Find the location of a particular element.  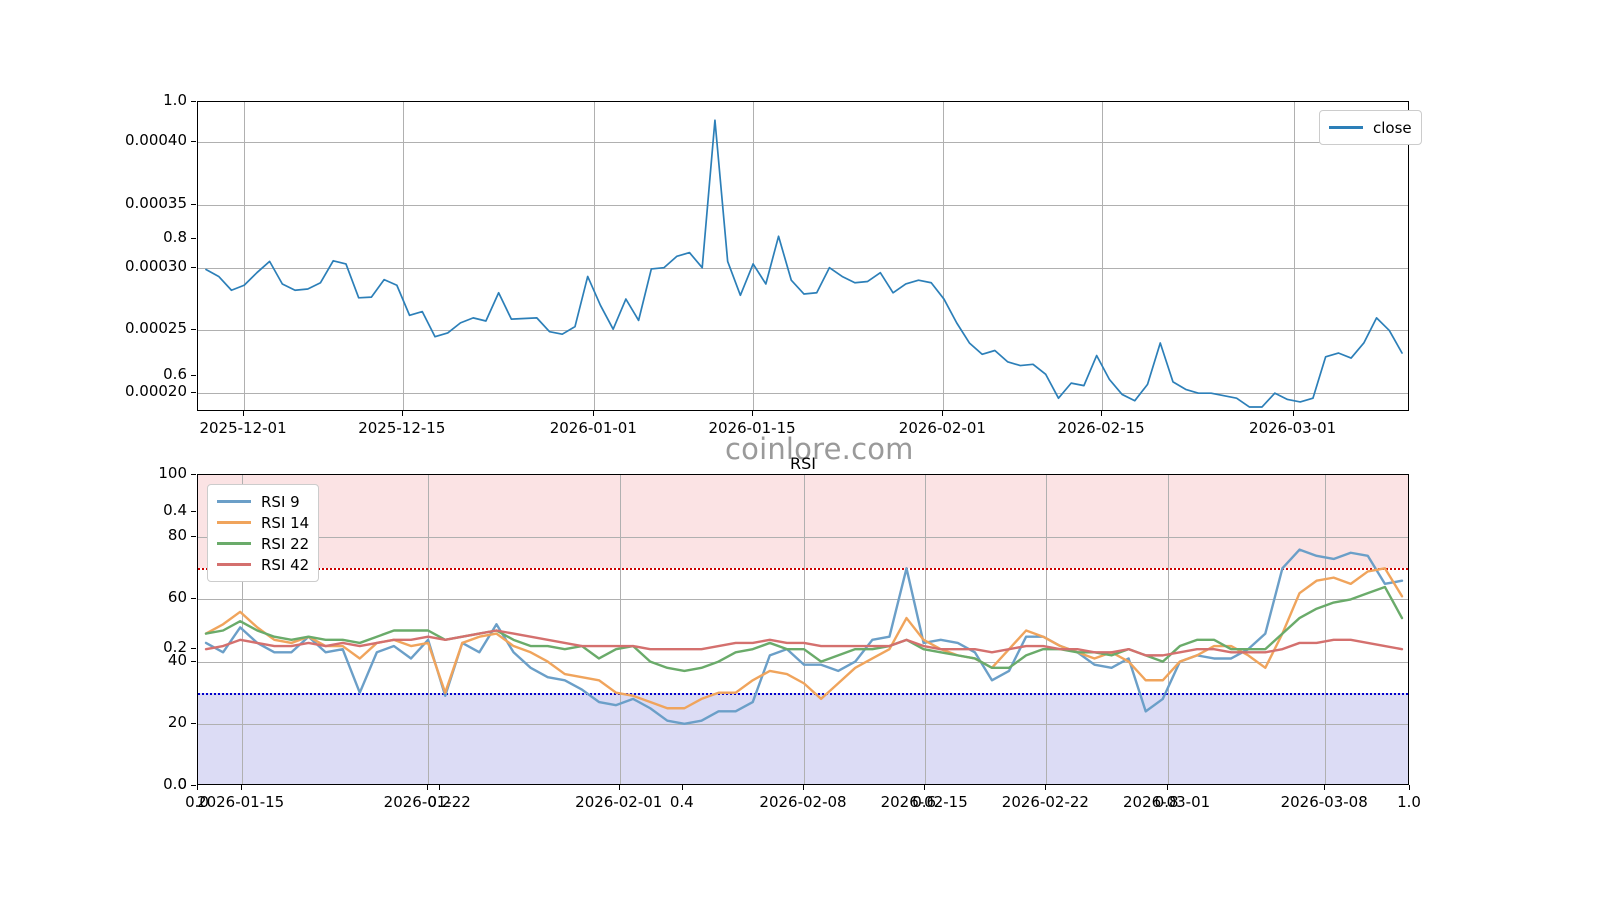

legend-row: close is located at coordinates (1370, 127).